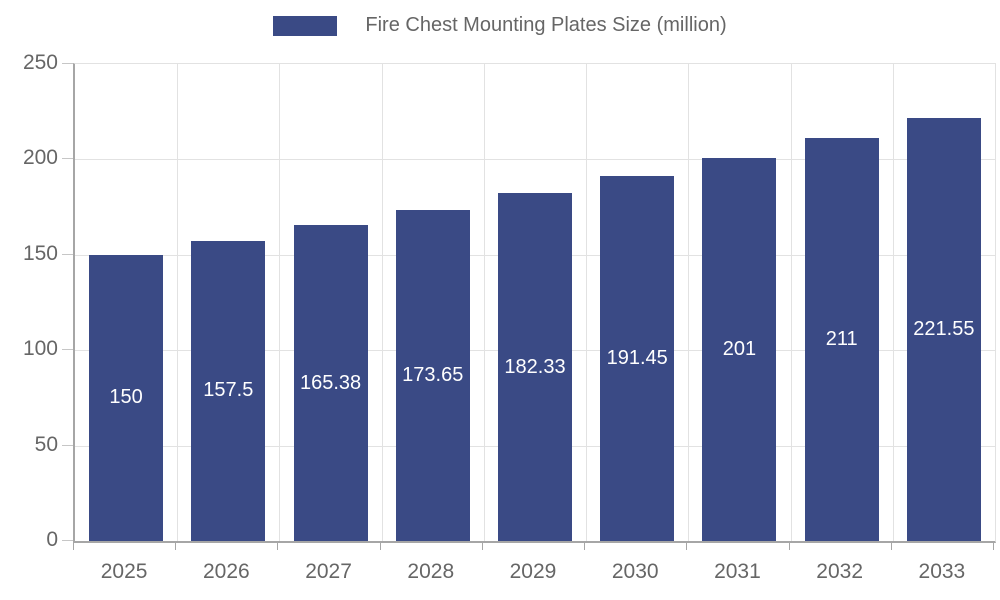 The height and width of the screenshot is (600, 1000). I want to click on bar: 191.45, so click(637, 358).